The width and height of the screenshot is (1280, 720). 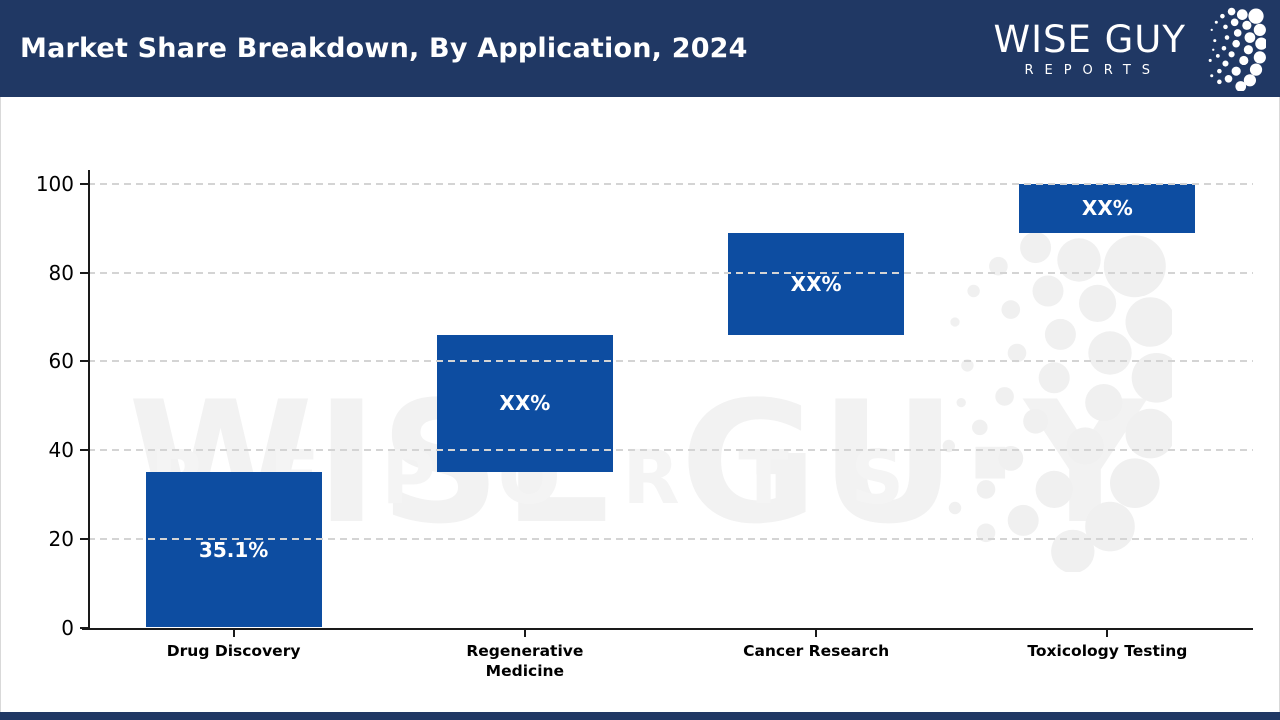 I want to click on category-label: Drug Discovery, so click(x=233, y=650).